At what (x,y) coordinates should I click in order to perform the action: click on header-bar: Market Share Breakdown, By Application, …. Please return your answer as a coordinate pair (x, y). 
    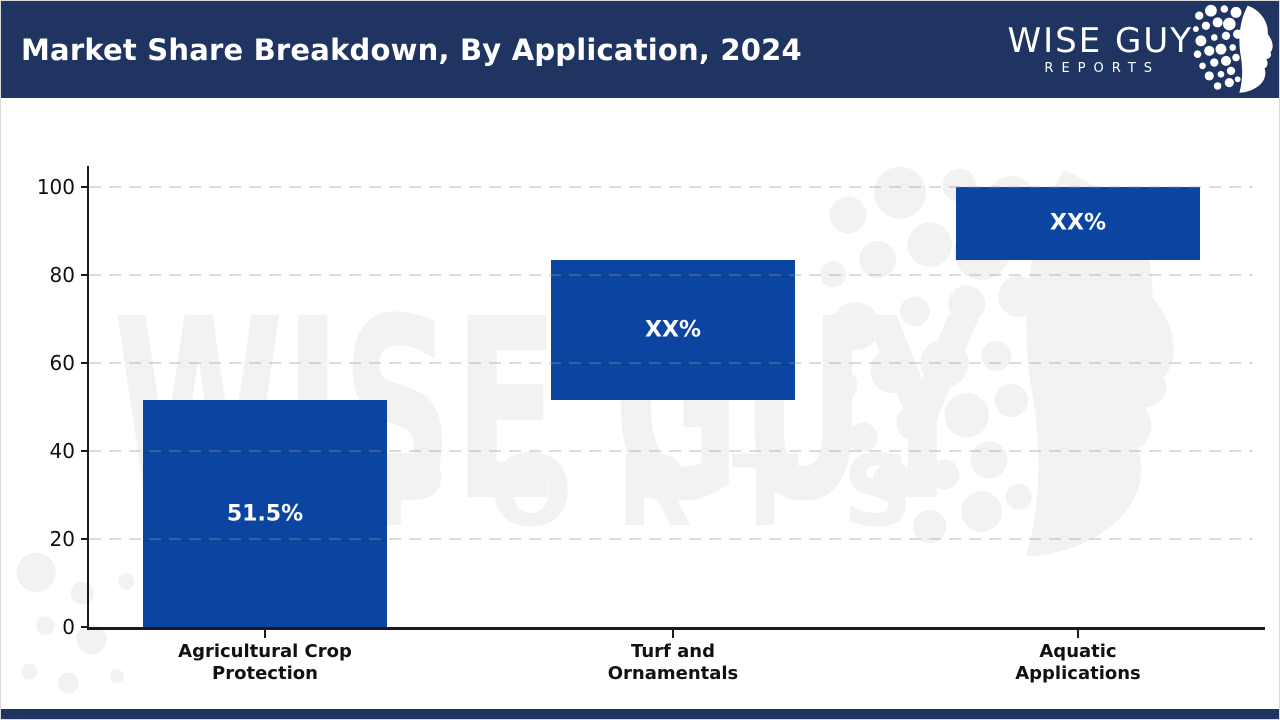
    Looking at the image, I should click on (640, 49).